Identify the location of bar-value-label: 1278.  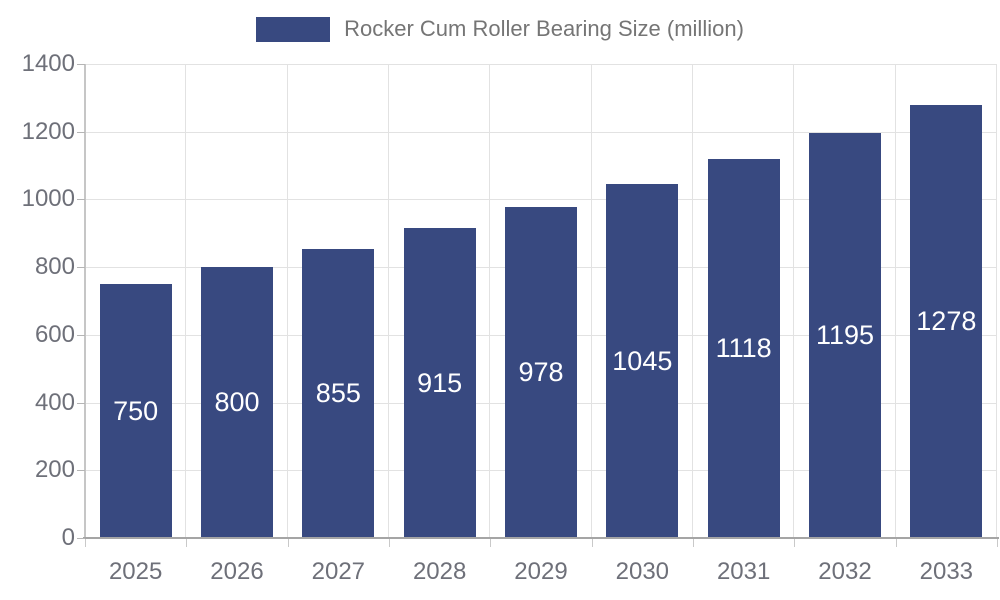
(946, 321).